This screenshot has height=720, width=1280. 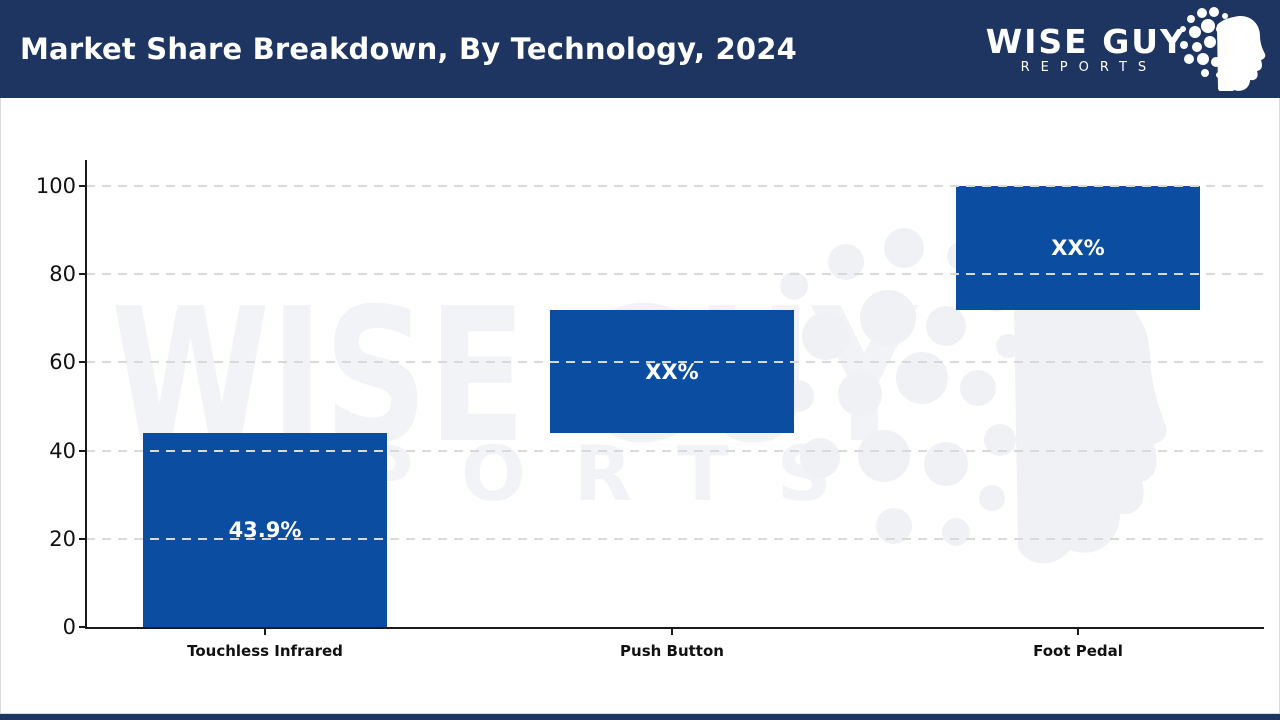 What do you see at coordinates (62, 274) in the screenshot?
I see `y-tick-label: 80` at bounding box center [62, 274].